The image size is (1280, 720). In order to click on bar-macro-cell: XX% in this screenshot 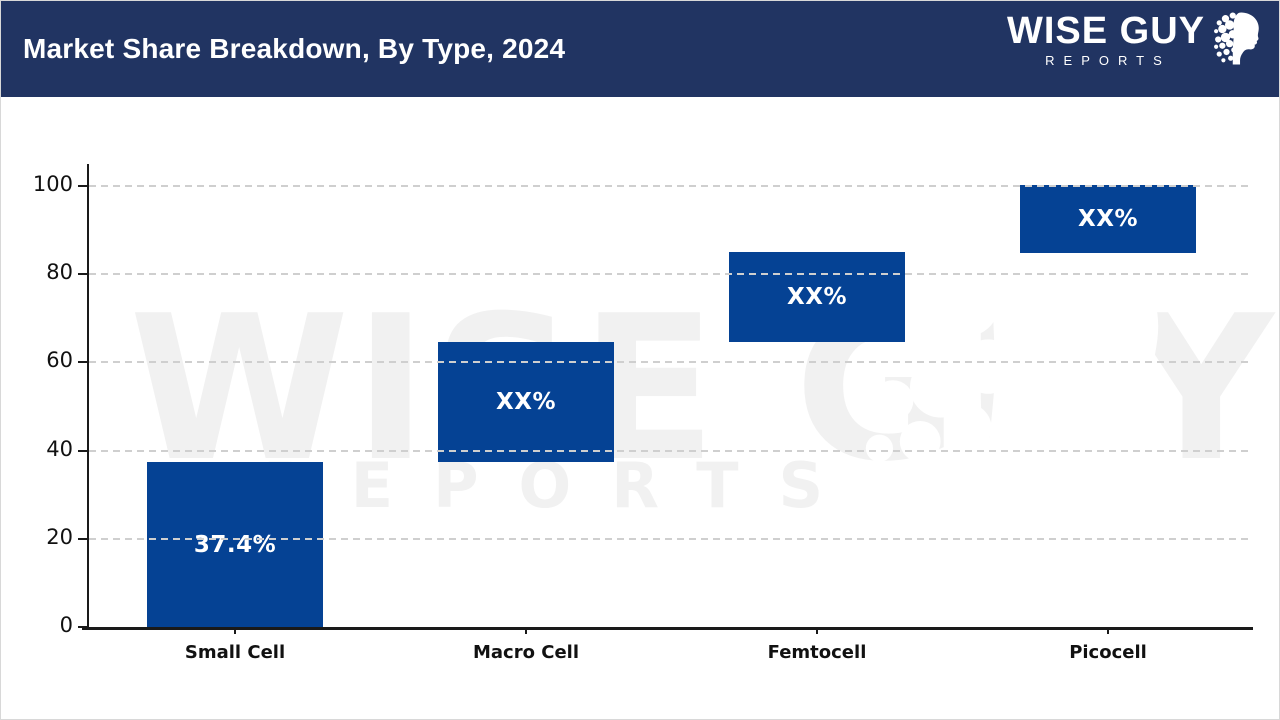, I will do `click(526, 402)`.